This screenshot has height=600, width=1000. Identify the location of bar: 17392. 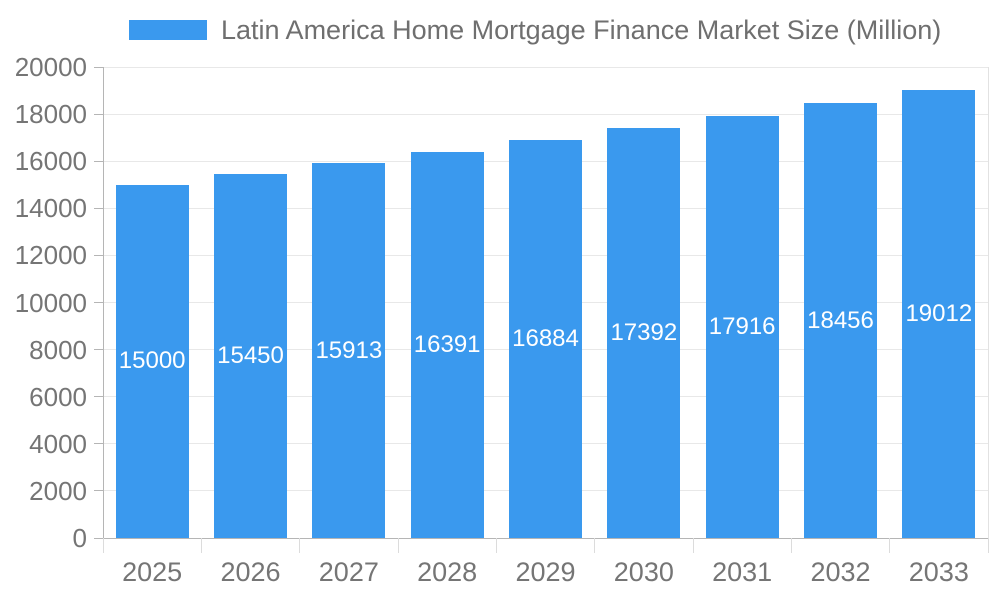
(644, 333).